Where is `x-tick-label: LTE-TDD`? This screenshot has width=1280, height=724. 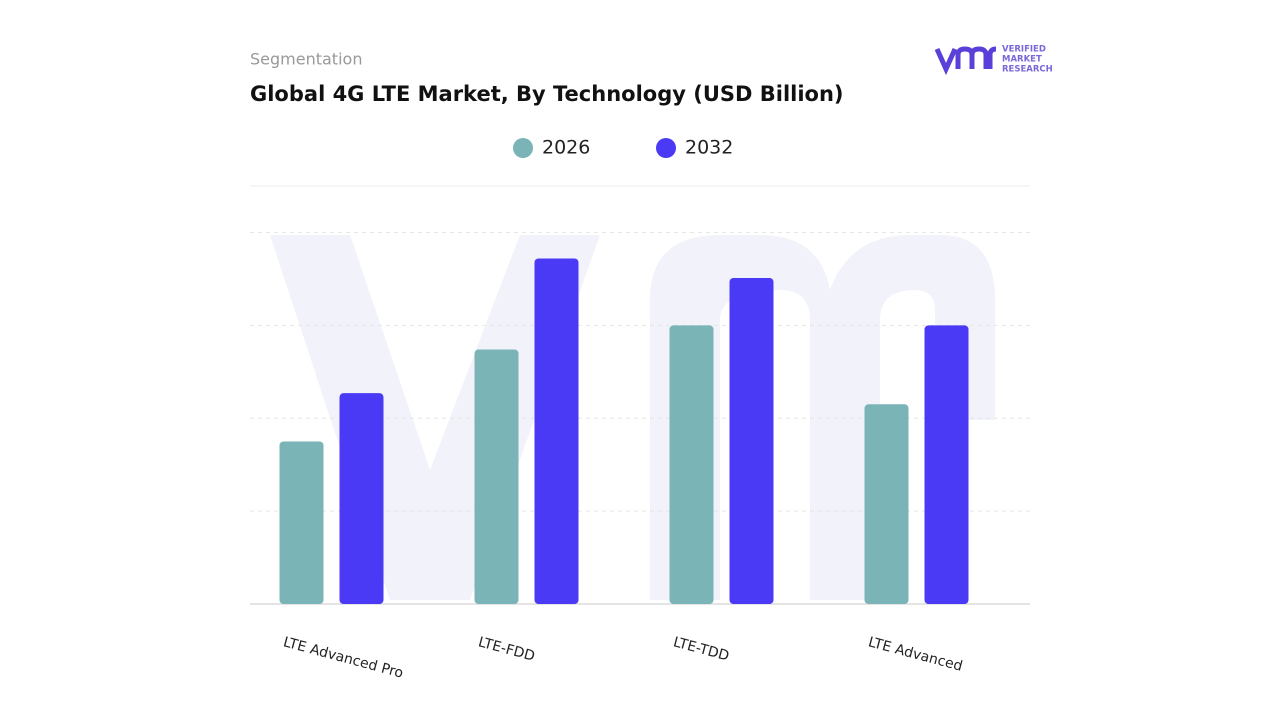 x-tick-label: LTE-TDD is located at coordinates (700, 649).